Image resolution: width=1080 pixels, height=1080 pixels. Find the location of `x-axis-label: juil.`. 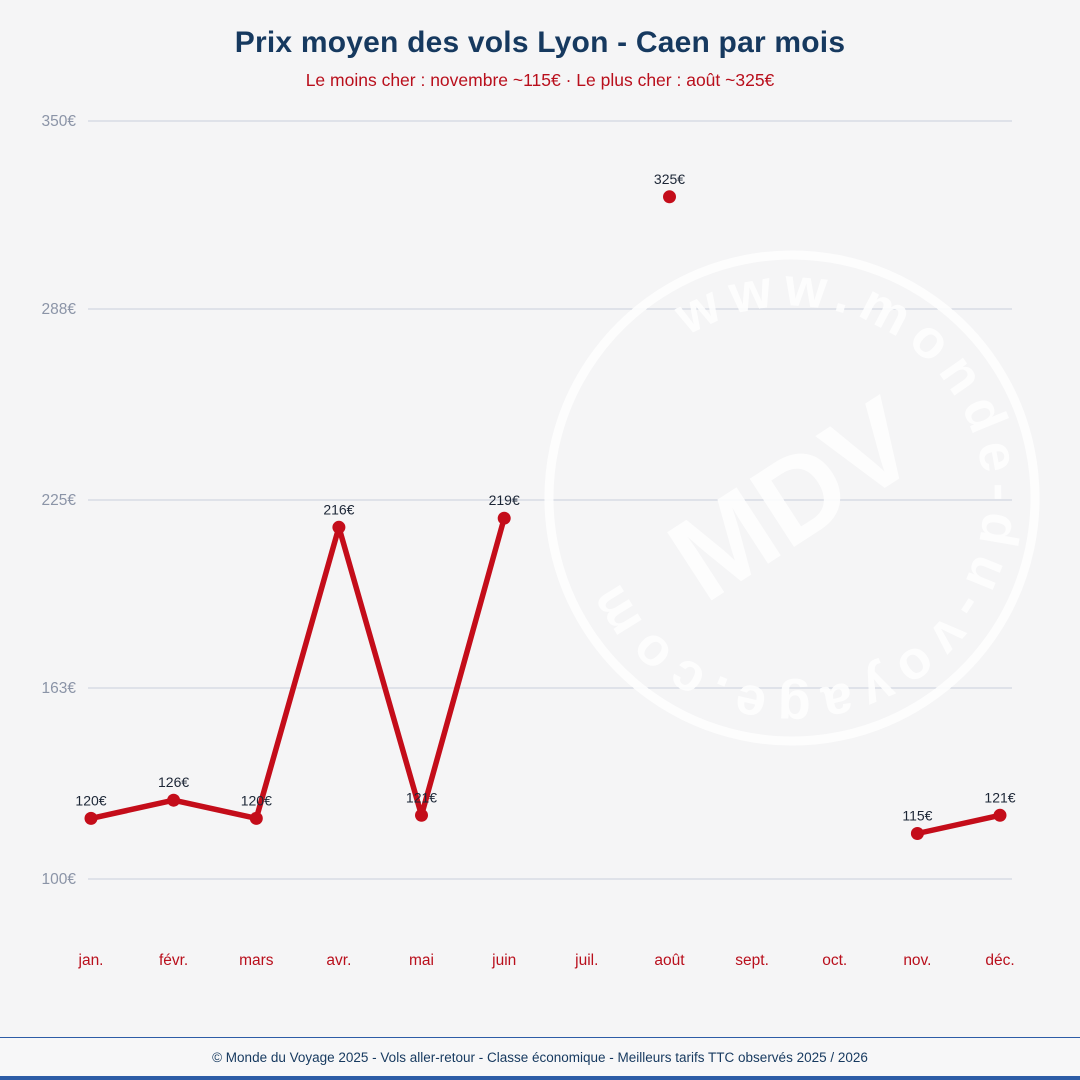

x-axis-label: juil. is located at coordinates (586, 960).